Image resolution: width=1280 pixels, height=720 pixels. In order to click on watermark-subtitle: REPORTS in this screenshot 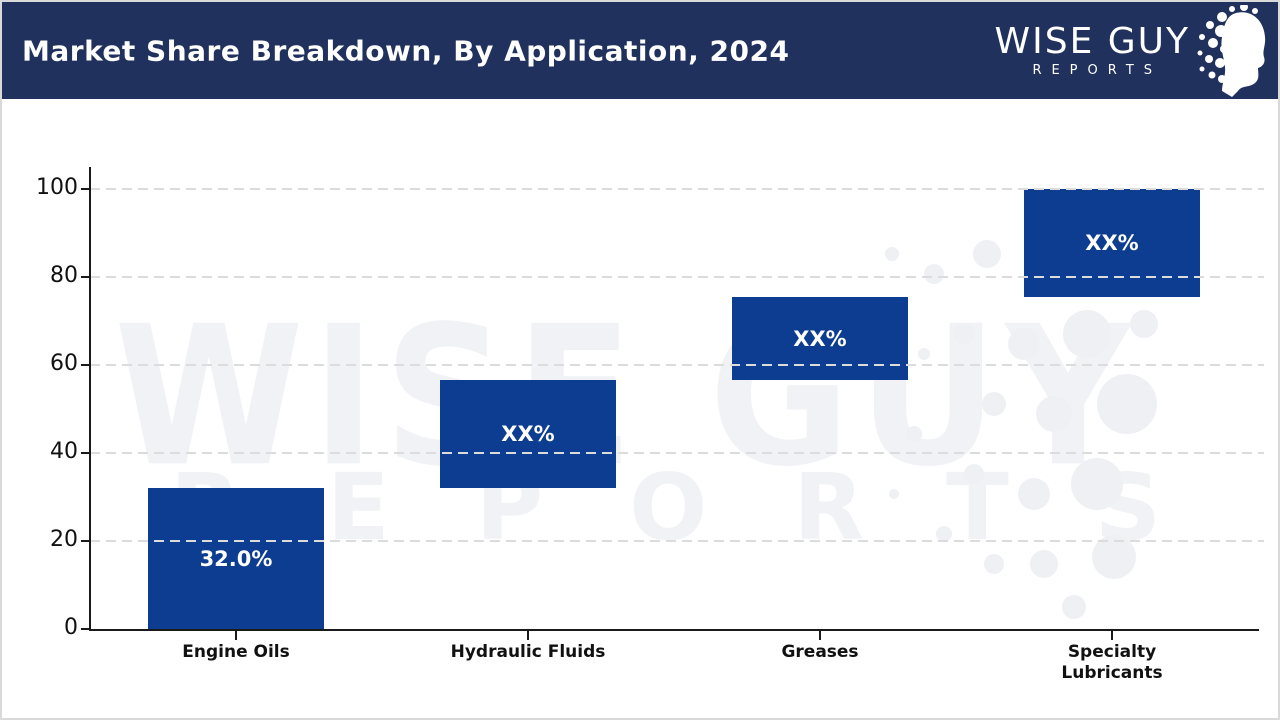, I will do `click(709, 507)`.